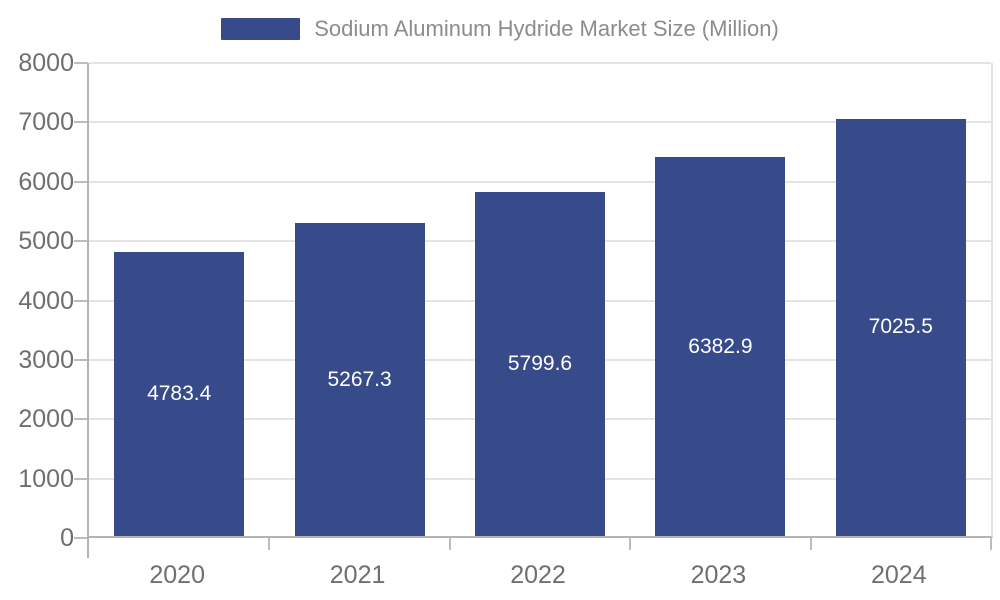 This screenshot has height=600, width=1000. Describe the element at coordinates (177, 575) in the screenshot. I see `x-axis-label-2020: 2020` at that location.